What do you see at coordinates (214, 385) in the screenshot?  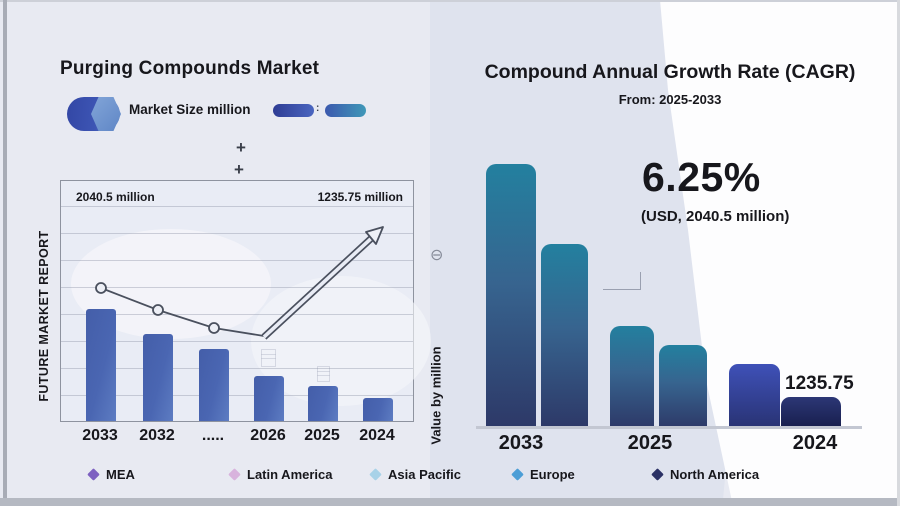 I see `bar-ellipsis-year` at bounding box center [214, 385].